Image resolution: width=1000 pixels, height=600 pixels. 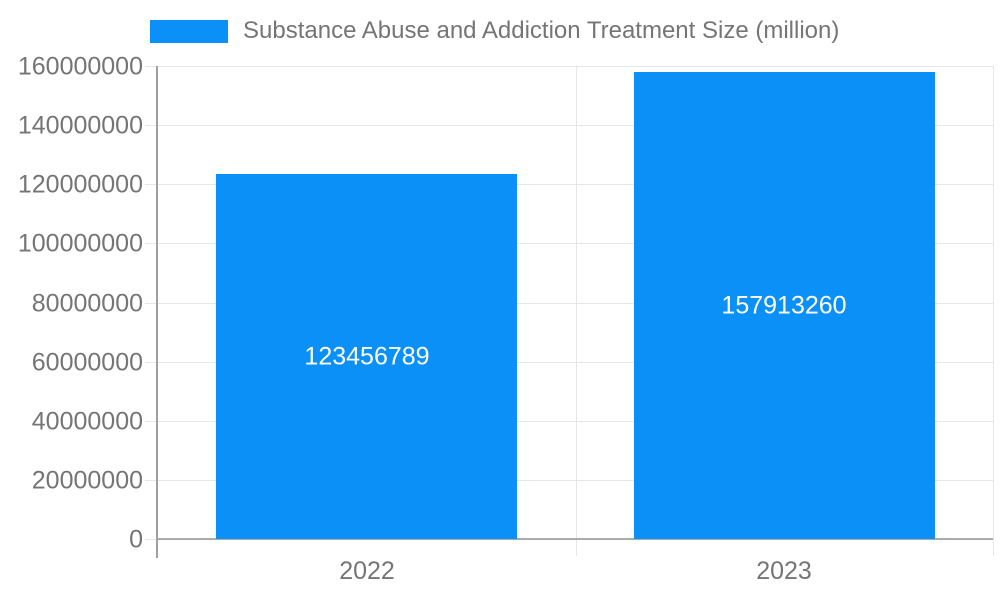 What do you see at coordinates (80, 184) in the screenshot?
I see `y-tick-label: 120000000` at bounding box center [80, 184].